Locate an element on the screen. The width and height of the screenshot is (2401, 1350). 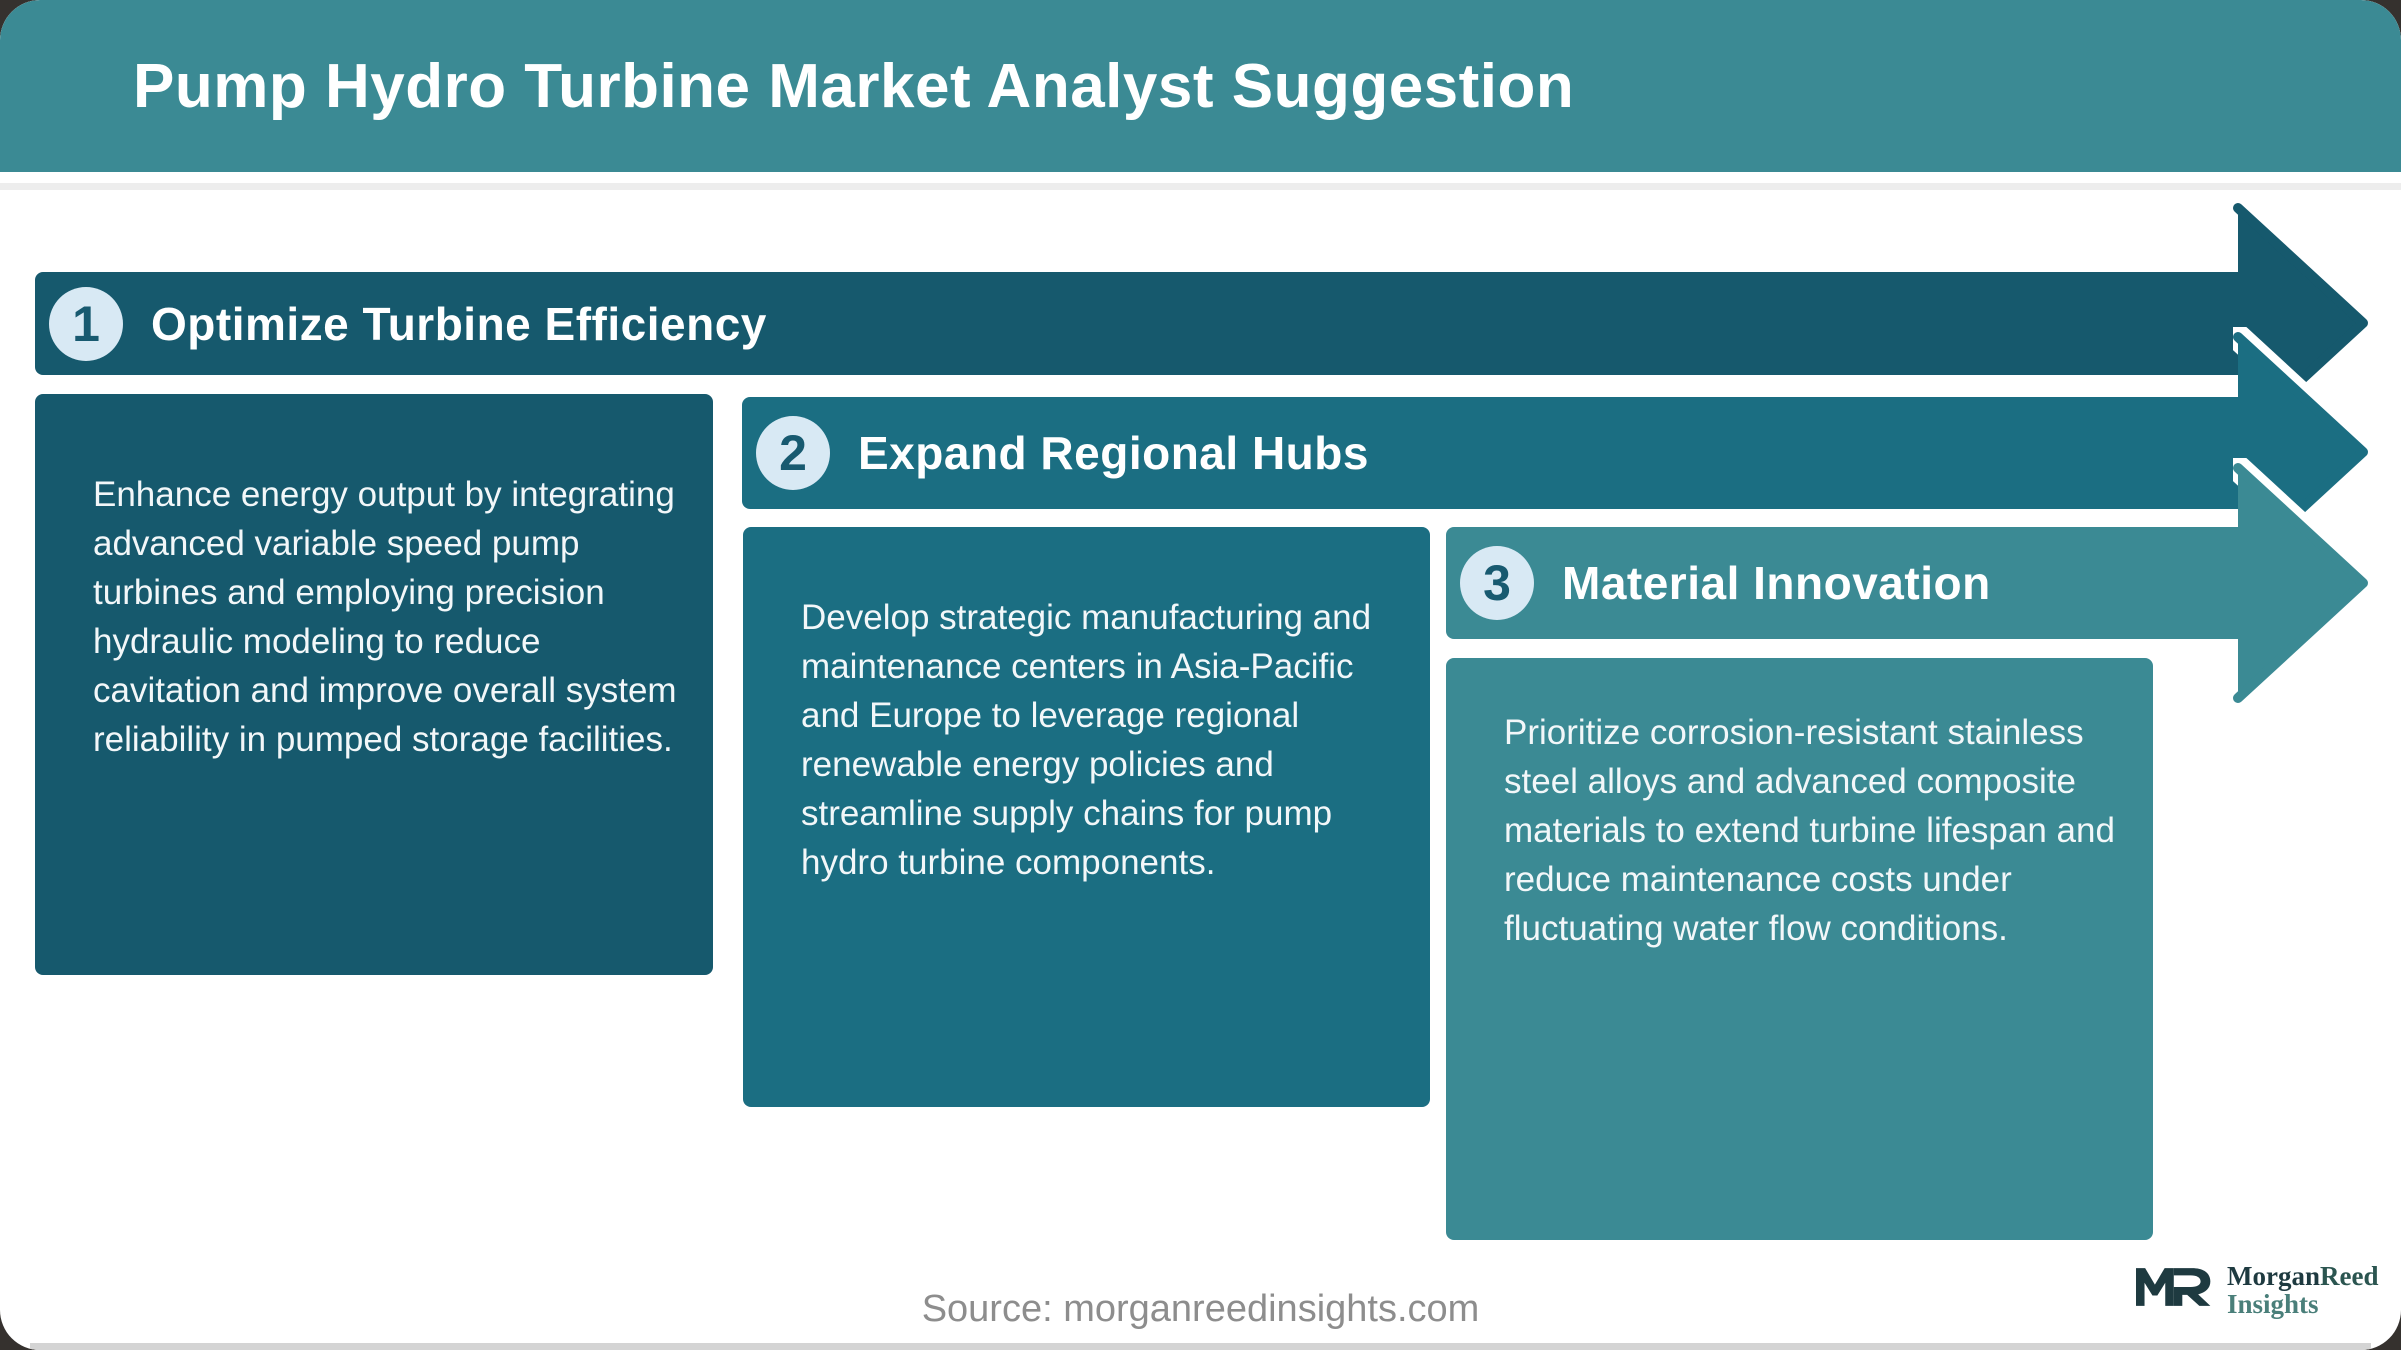
logo-wordmark: MorganReed Insights is located at coordinates (2302, 1290).